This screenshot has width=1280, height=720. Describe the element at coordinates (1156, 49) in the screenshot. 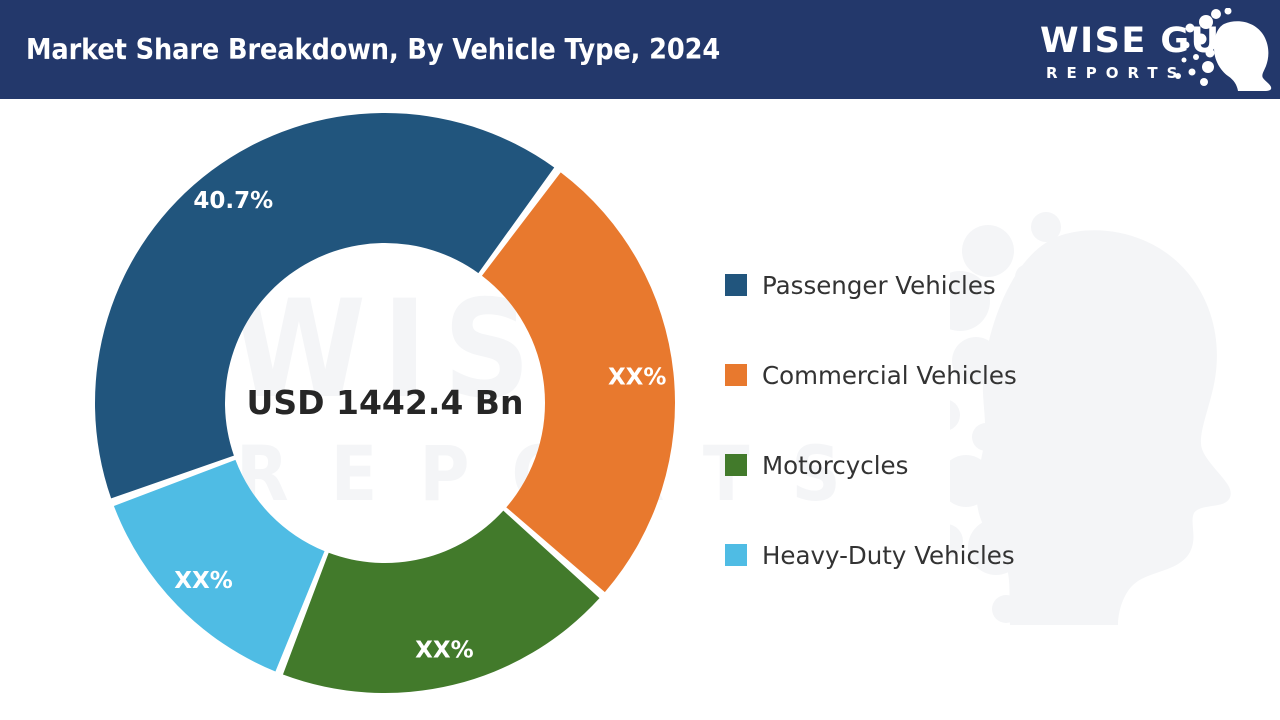

I see `wise-guy-reports-logo: WISE GUY REPORTS` at that location.